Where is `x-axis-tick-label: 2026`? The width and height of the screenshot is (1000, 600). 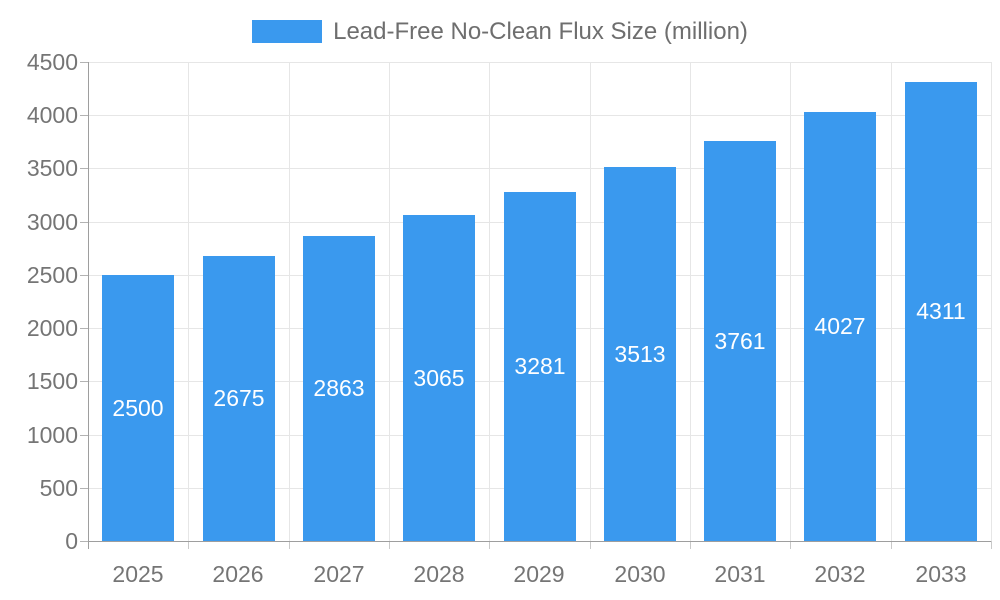 x-axis-tick-label: 2026 is located at coordinates (238, 574).